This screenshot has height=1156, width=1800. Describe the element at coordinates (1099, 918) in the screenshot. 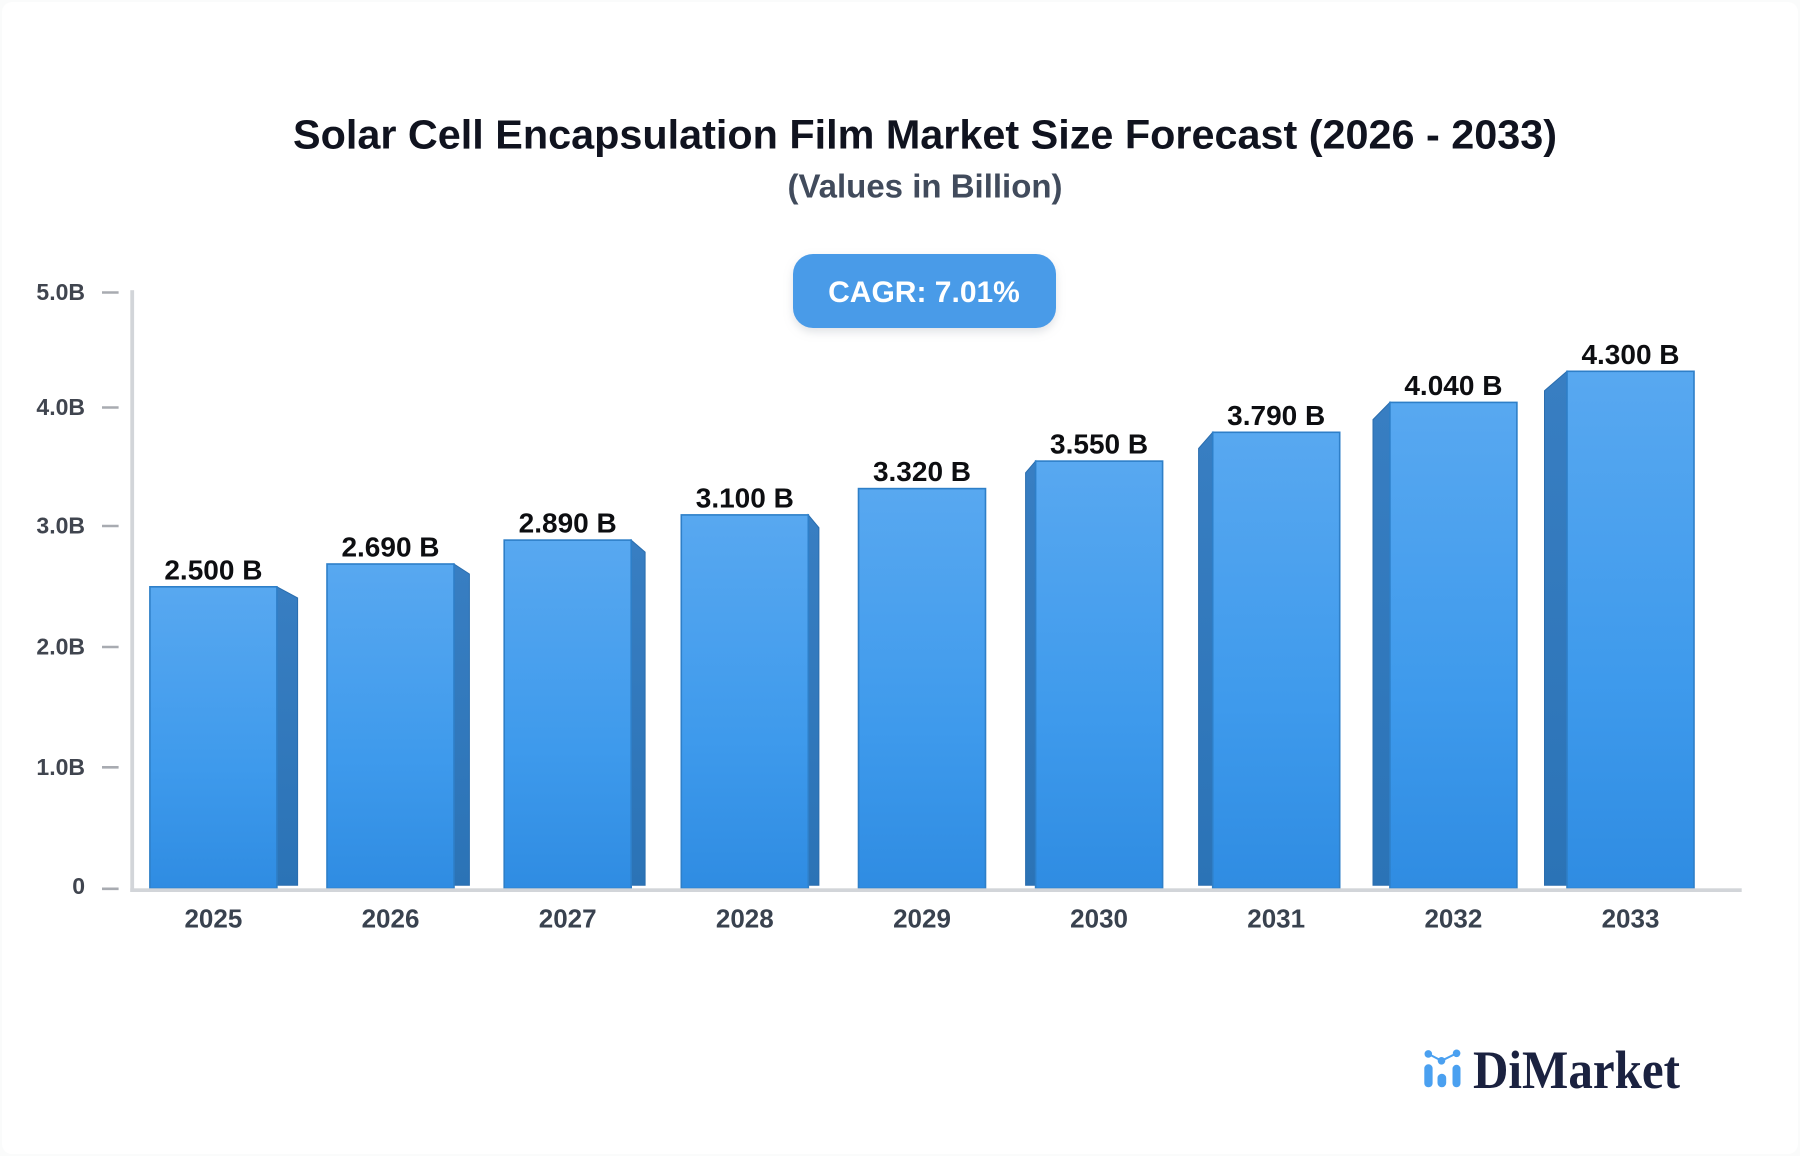

I see `svg-text: 2030` at that location.